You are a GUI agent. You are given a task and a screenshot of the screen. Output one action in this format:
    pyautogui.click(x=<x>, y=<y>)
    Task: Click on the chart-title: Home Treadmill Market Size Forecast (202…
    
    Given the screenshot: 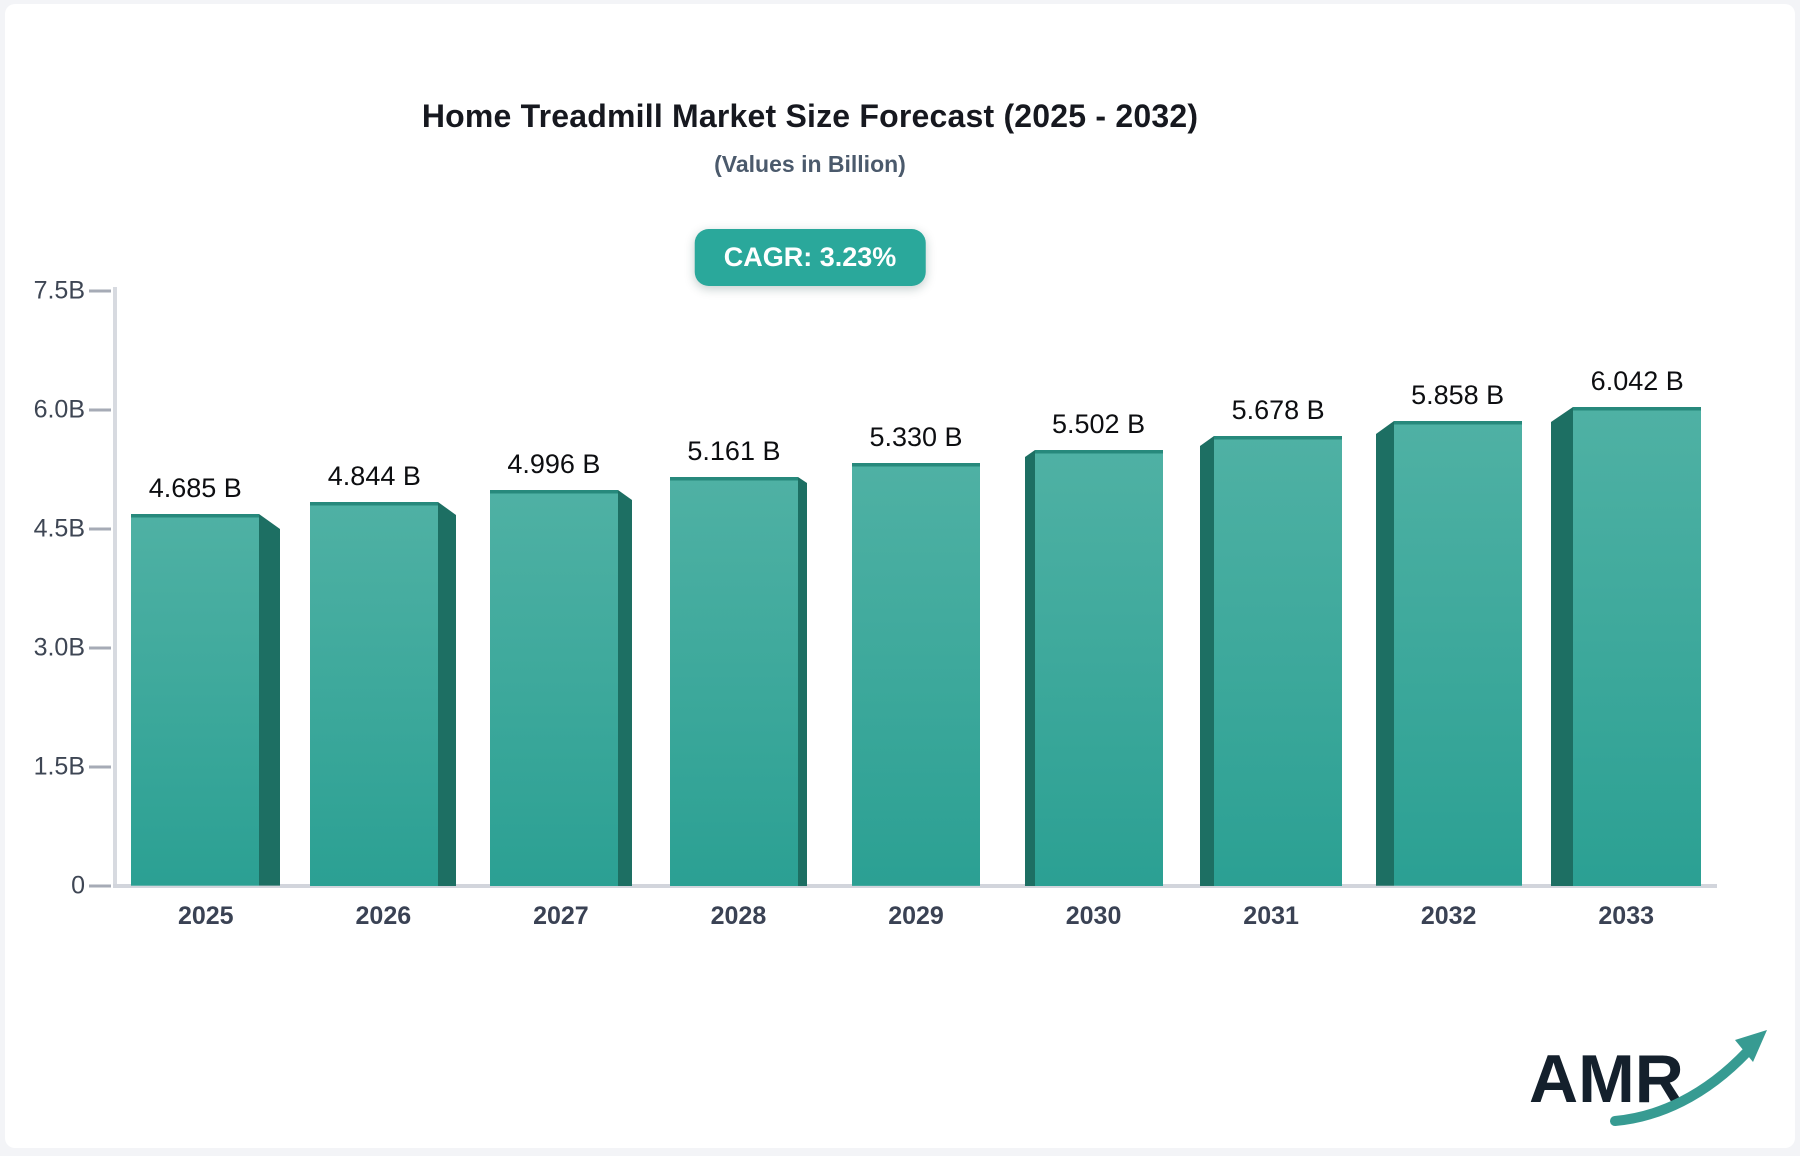 What is the action you would take?
    pyautogui.click(x=810, y=116)
    